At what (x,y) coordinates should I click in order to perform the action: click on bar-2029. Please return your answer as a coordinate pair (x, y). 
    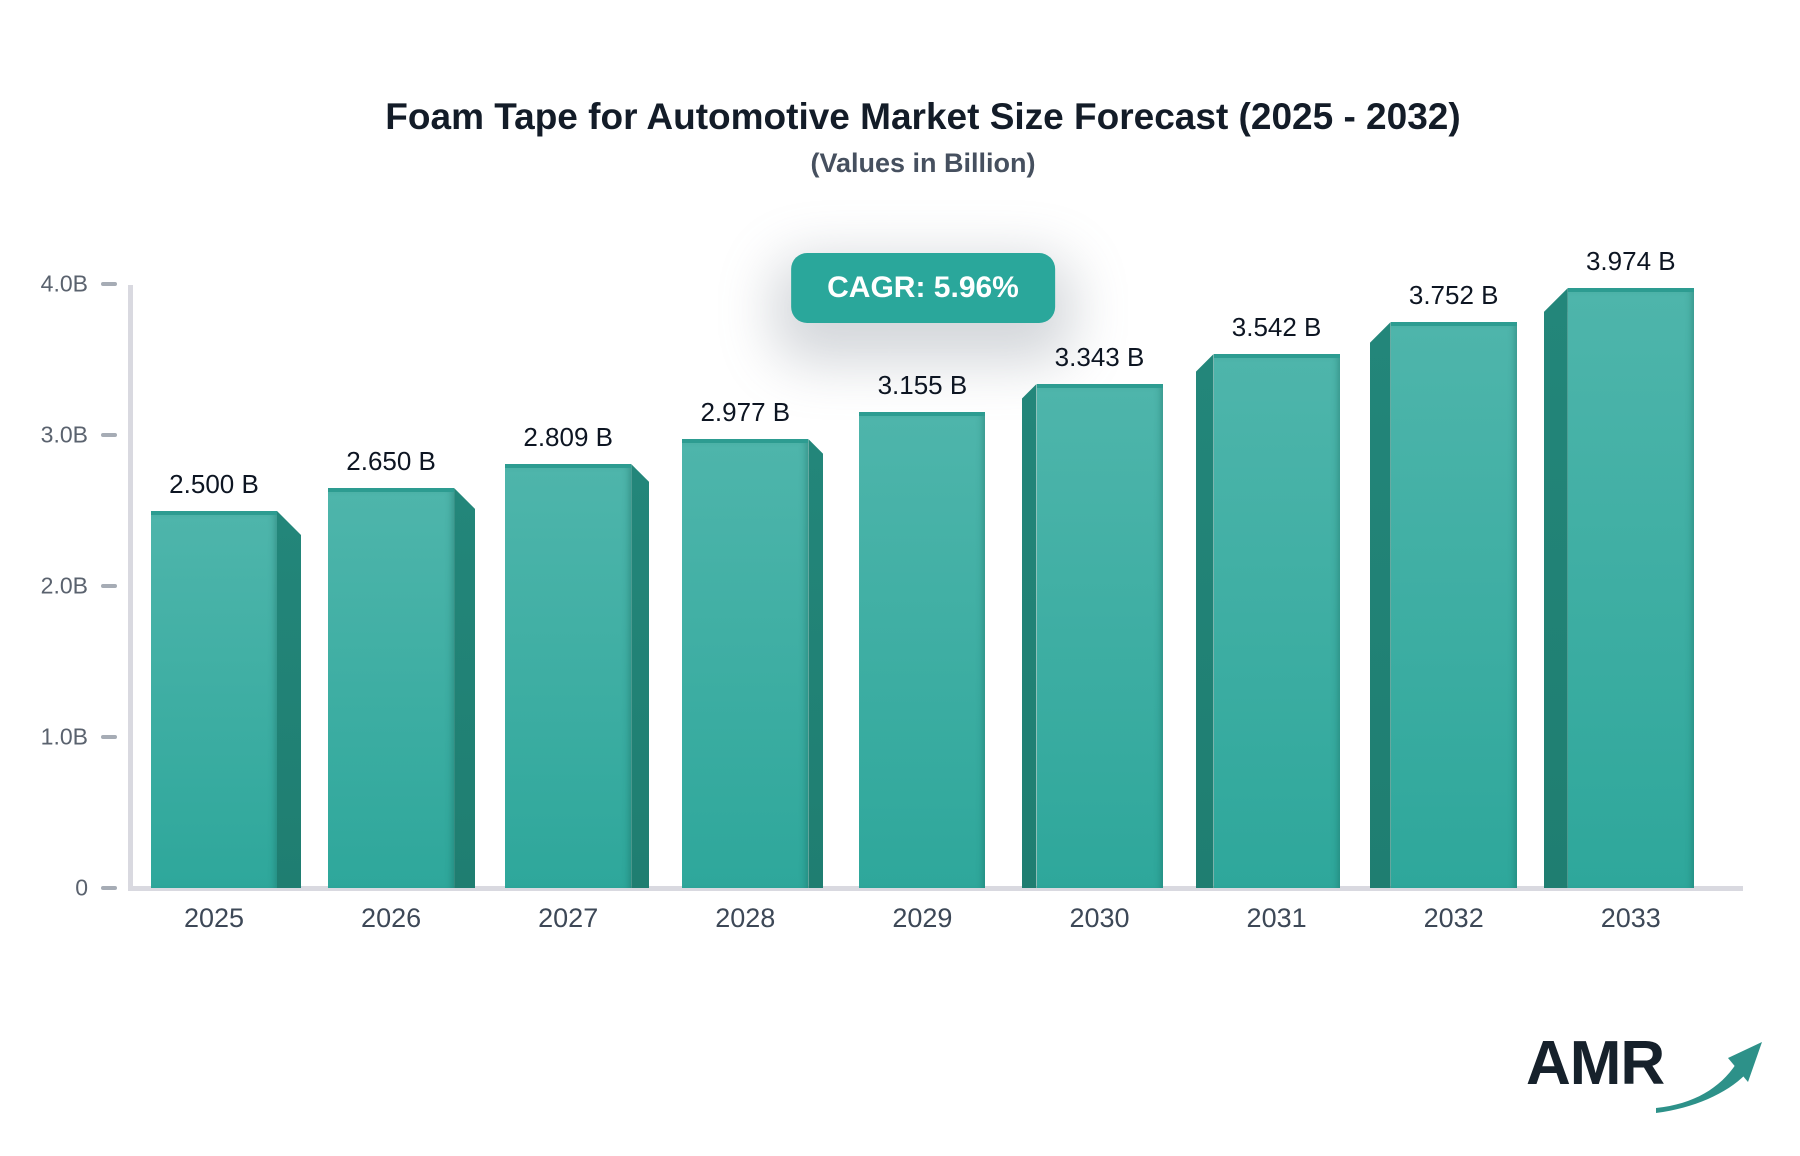
    Looking at the image, I should click on (922, 650).